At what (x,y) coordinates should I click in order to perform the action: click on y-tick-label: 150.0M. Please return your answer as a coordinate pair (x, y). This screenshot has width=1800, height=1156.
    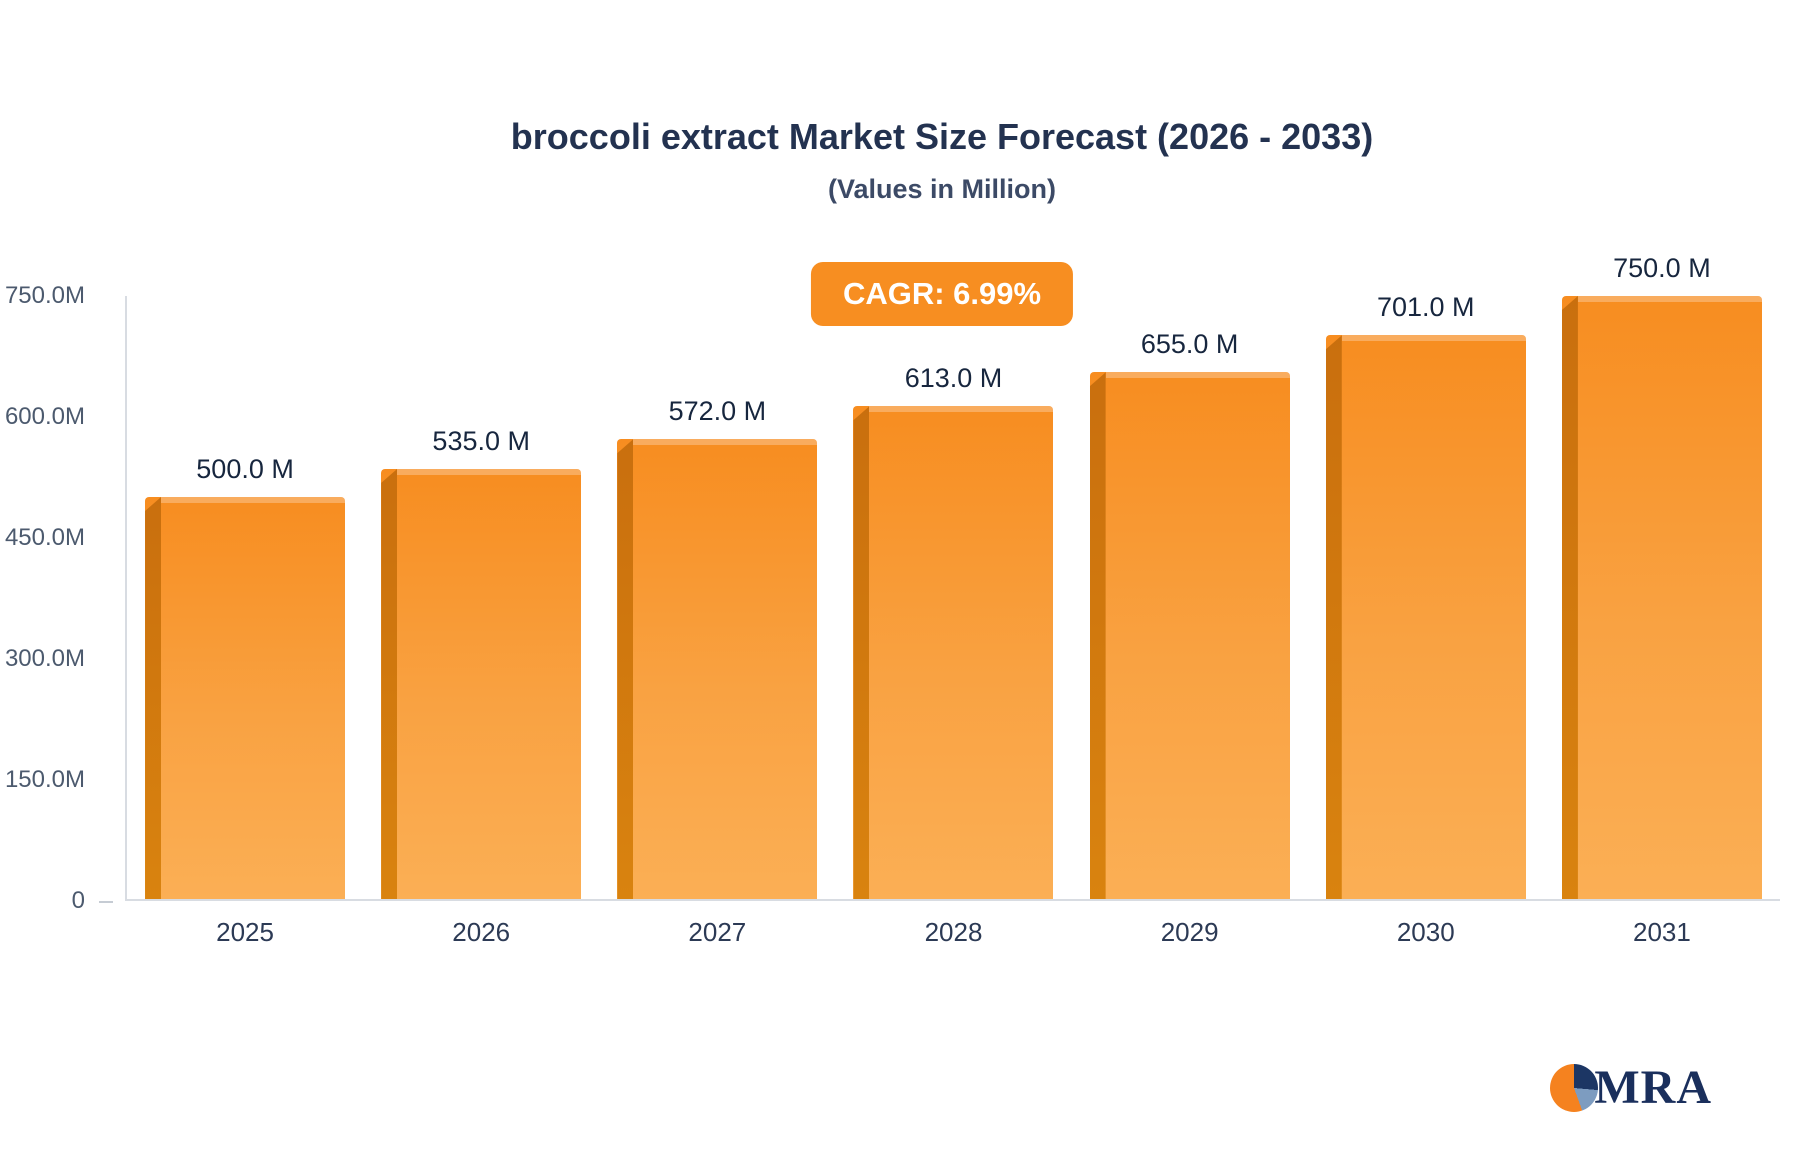
    Looking at the image, I should click on (44, 779).